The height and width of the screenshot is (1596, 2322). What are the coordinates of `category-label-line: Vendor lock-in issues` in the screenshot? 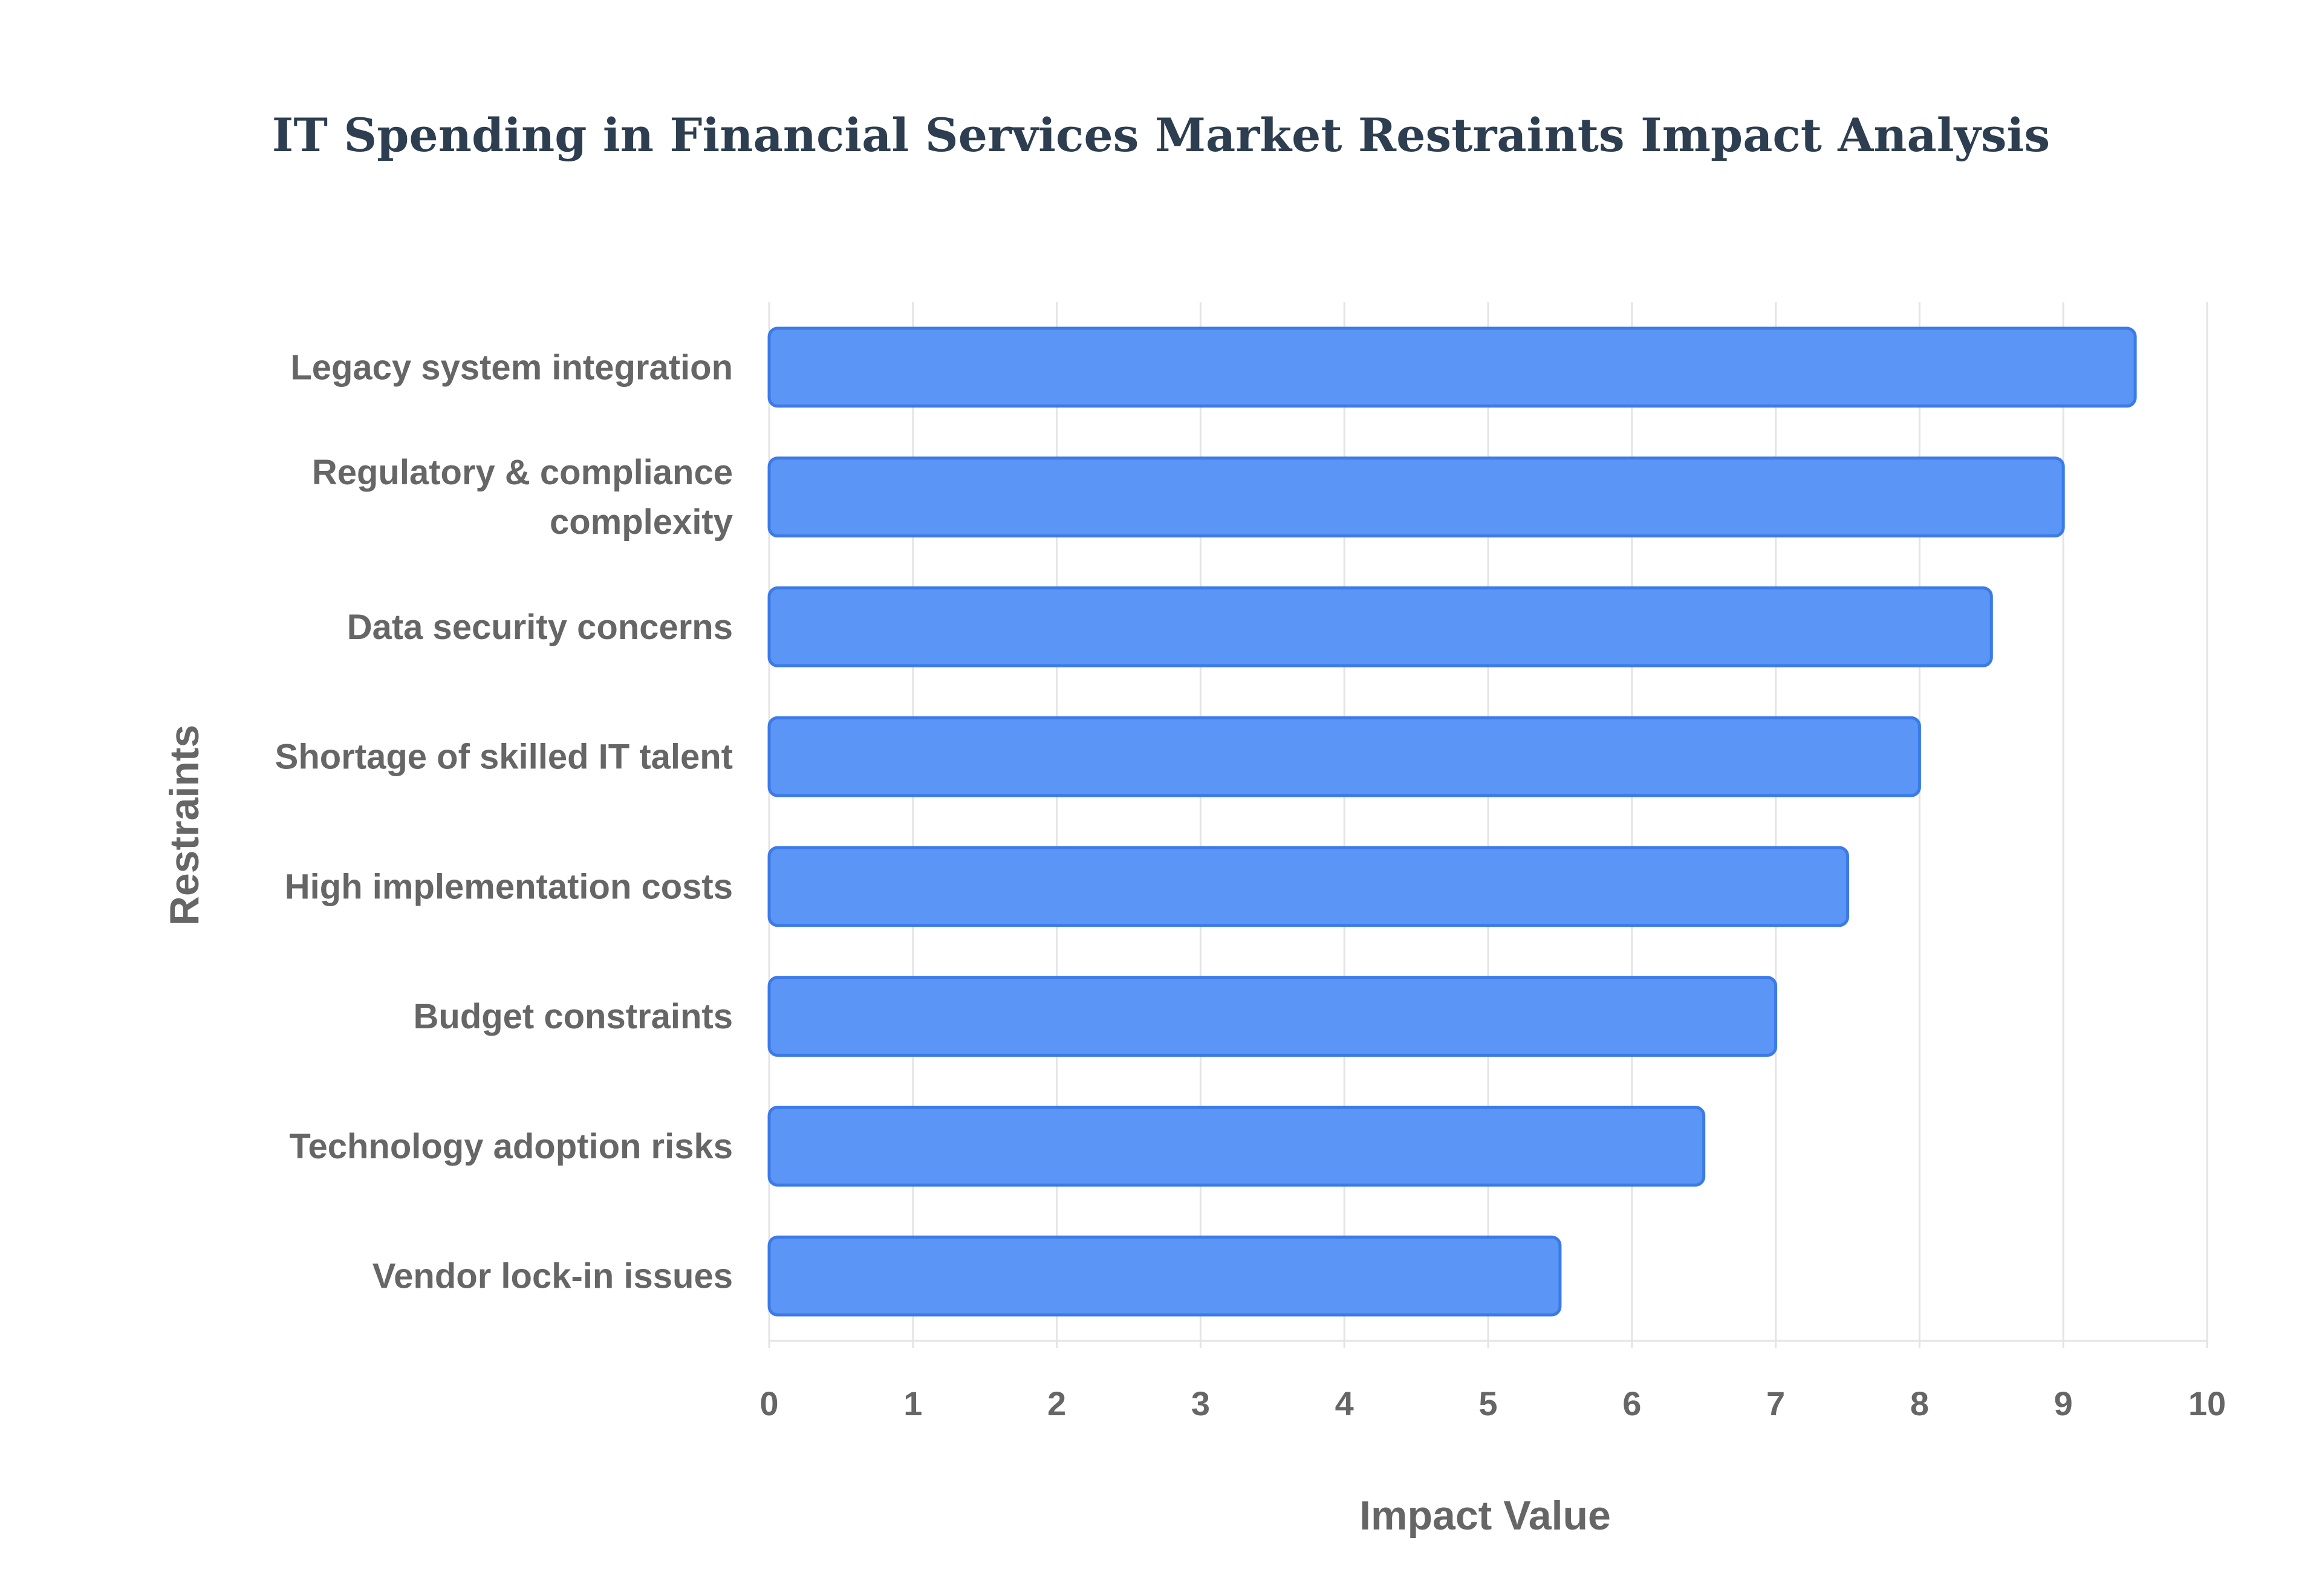 It's located at (552, 1276).